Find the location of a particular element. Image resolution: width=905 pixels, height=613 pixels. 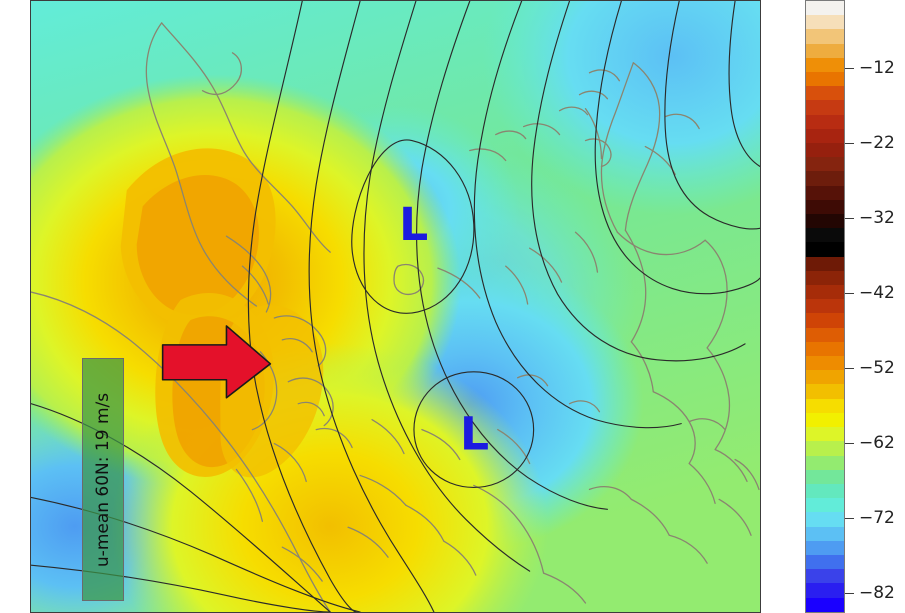

colorbar-tick-label: −42 is located at coordinates (877, 293).